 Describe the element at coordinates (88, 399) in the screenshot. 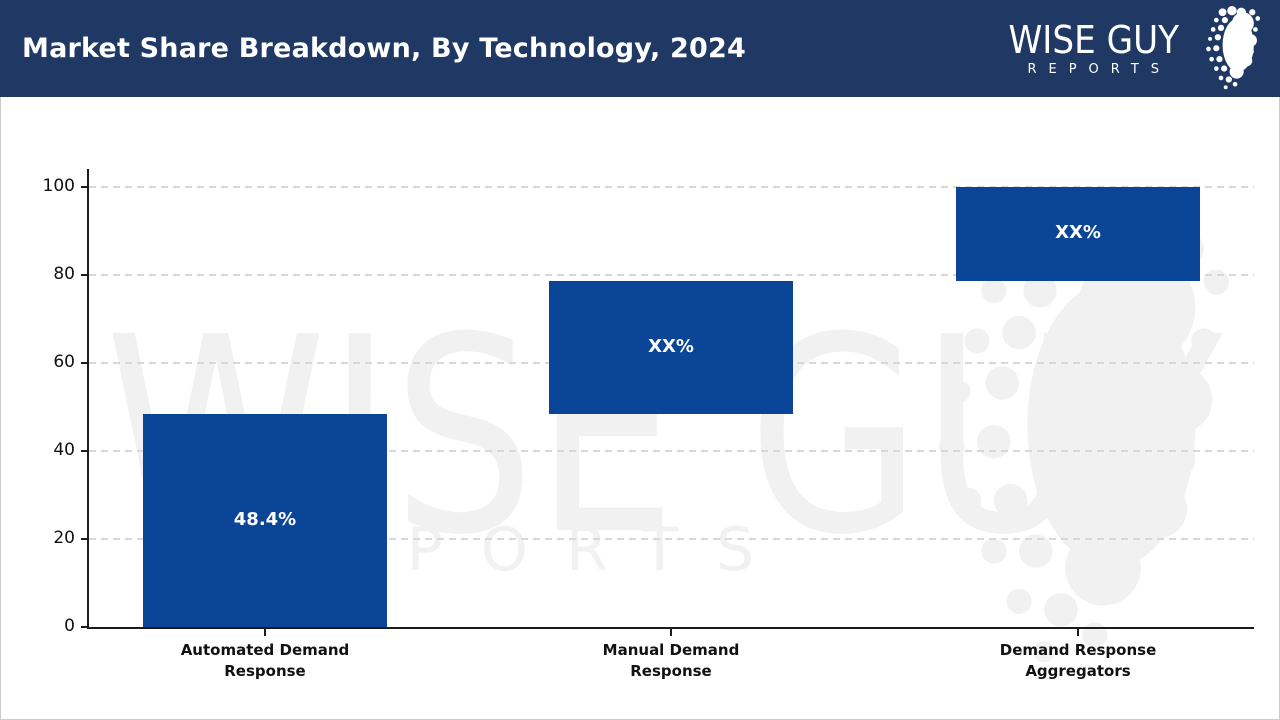

I see `y-axis-line` at that location.